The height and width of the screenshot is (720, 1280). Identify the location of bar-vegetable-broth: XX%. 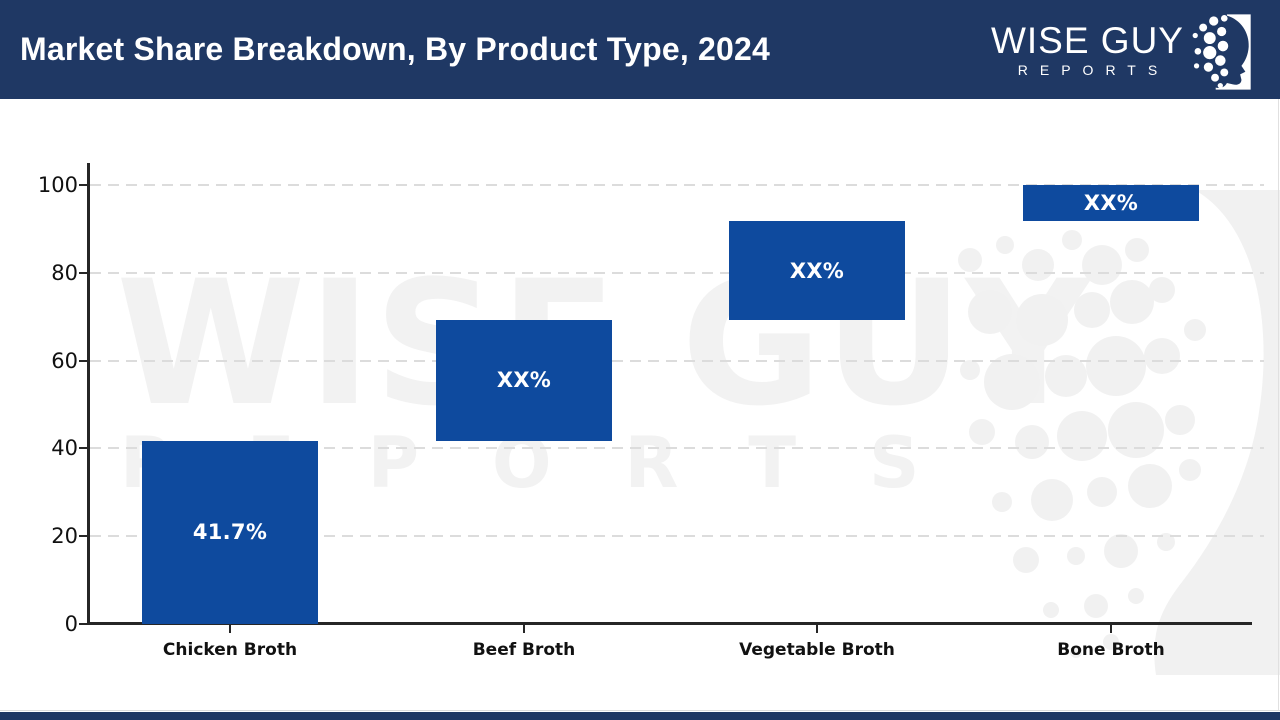
(817, 270).